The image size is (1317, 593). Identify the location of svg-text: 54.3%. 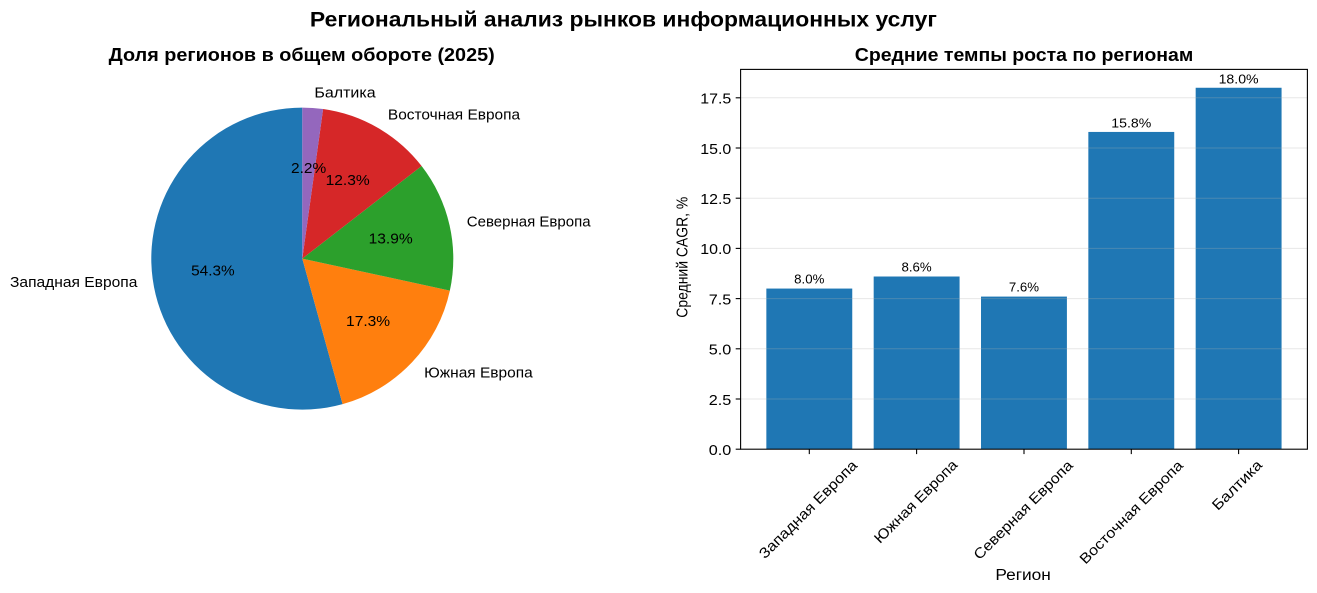
(213, 272).